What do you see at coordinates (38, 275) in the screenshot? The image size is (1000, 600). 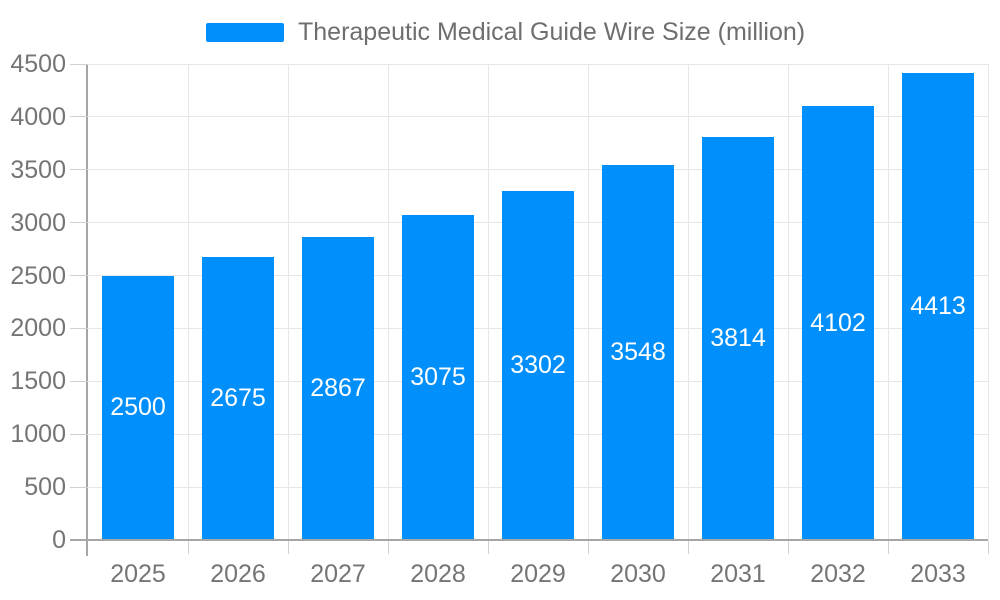 I see `y-axis-label: 2500` at bounding box center [38, 275].